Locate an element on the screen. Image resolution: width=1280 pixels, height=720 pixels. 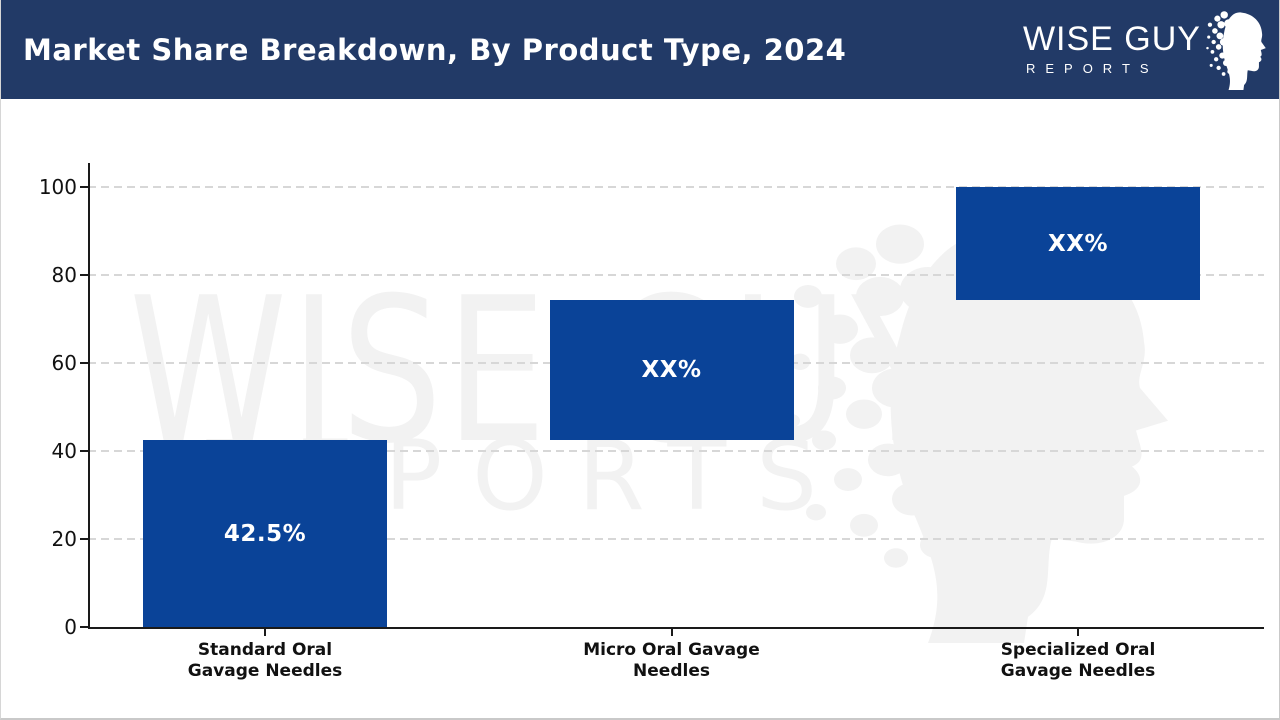
y-tick-label: 60 is located at coordinates (64, 363).